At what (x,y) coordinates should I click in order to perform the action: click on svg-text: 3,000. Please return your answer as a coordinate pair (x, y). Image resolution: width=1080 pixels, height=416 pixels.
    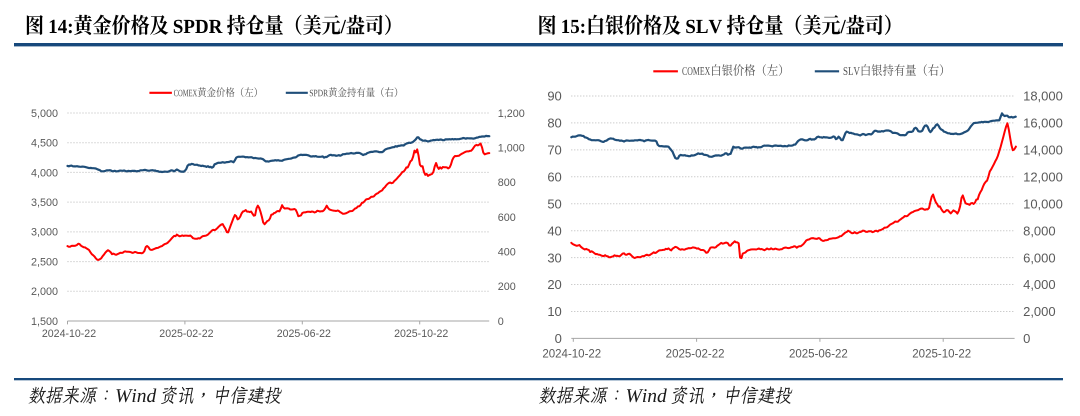
    Looking at the image, I should click on (44, 233).